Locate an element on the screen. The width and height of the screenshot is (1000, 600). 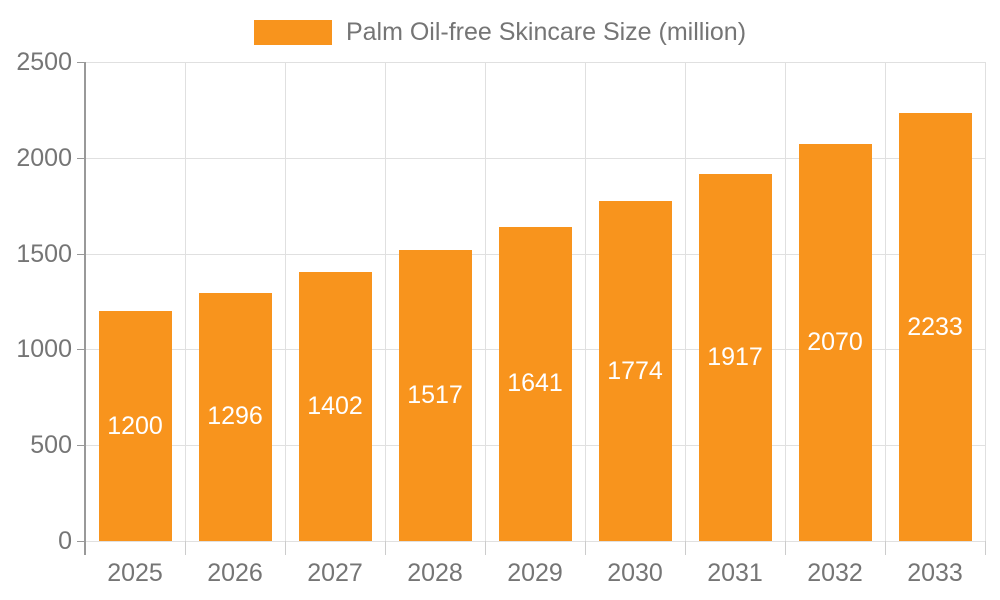
x-axis-label: 2026 is located at coordinates (235, 573).